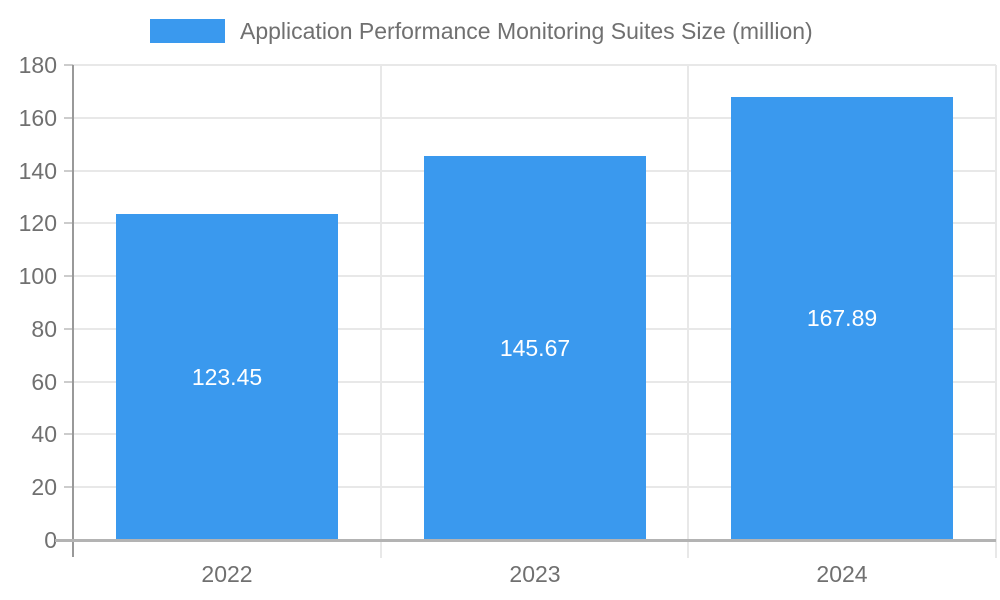  I want to click on bar-value-label: 167.89, so click(842, 318).